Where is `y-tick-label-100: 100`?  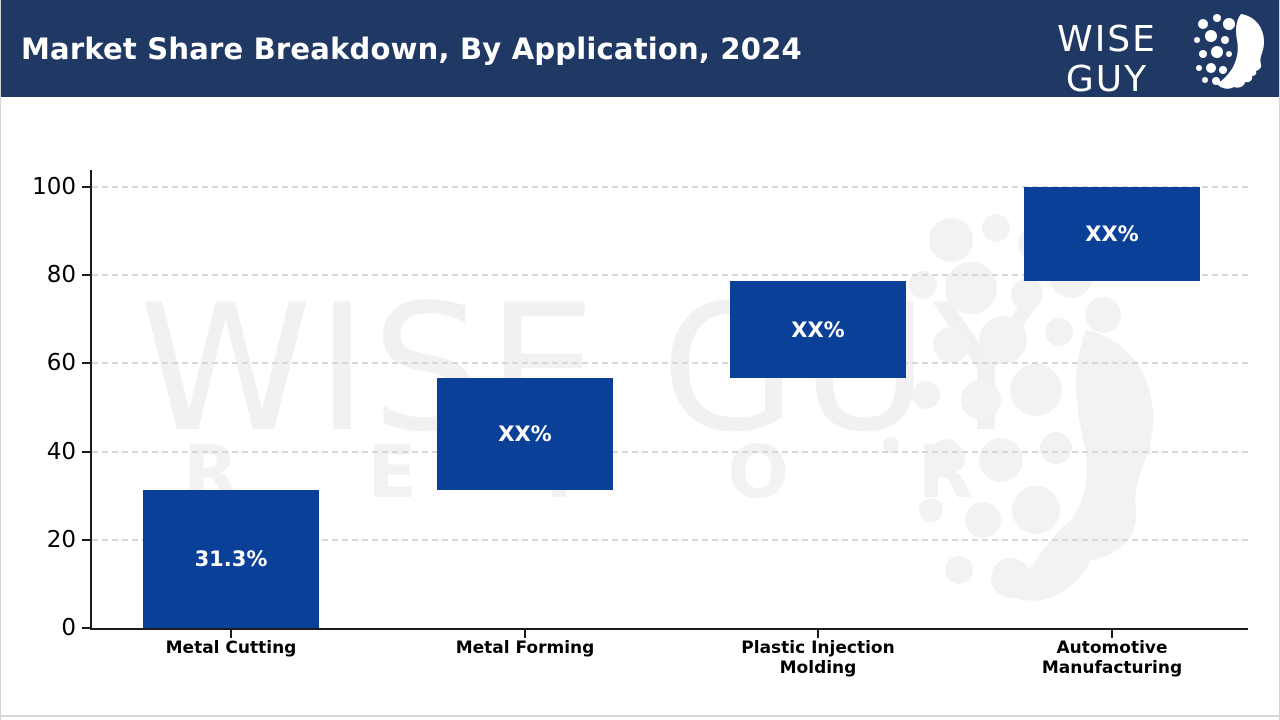
y-tick-label-100: 100 is located at coordinates (54, 187).